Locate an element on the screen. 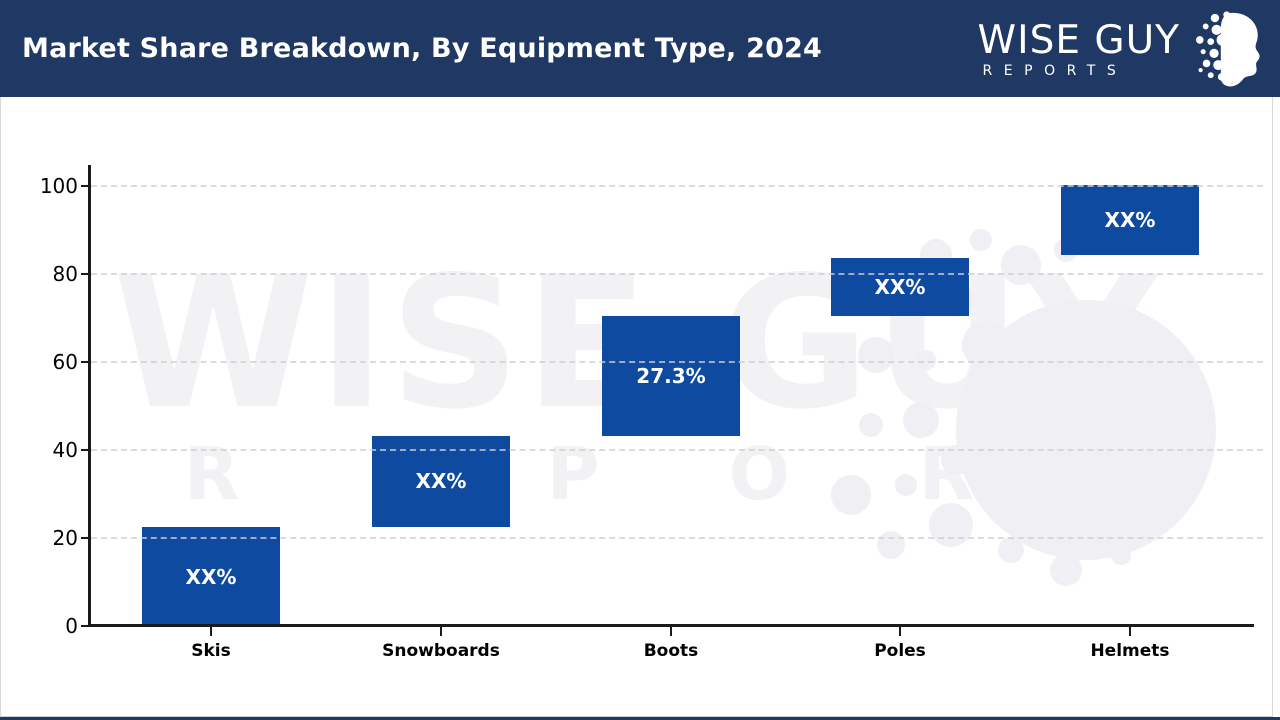  logo-subtitle: REPORTS is located at coordinates (1055, 70).